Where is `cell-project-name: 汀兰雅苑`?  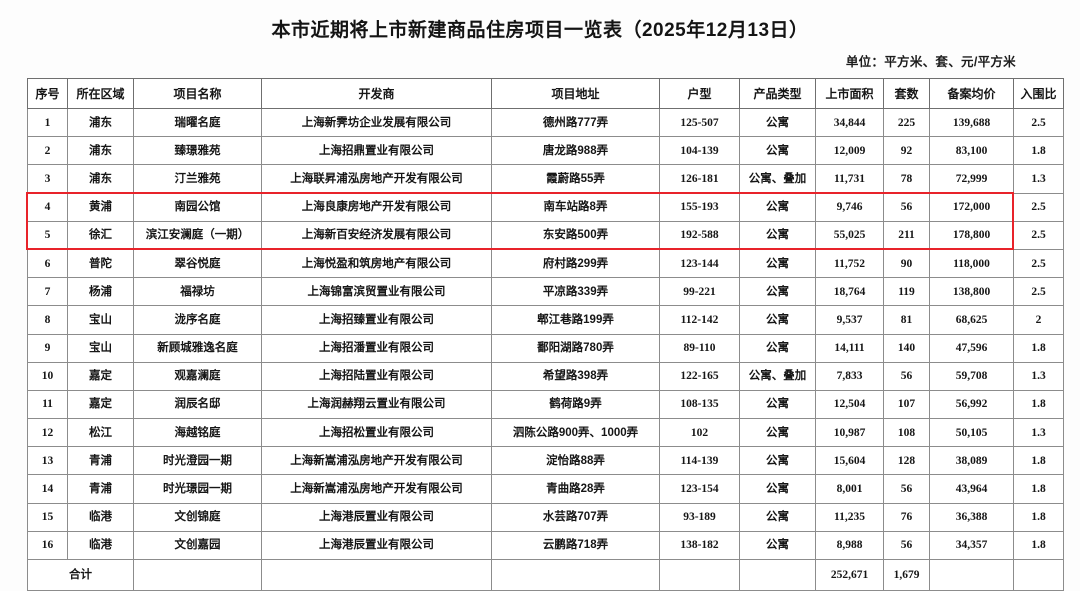
cell-project-name: 汀兰雅苑 is located at coordinates (197, 179).